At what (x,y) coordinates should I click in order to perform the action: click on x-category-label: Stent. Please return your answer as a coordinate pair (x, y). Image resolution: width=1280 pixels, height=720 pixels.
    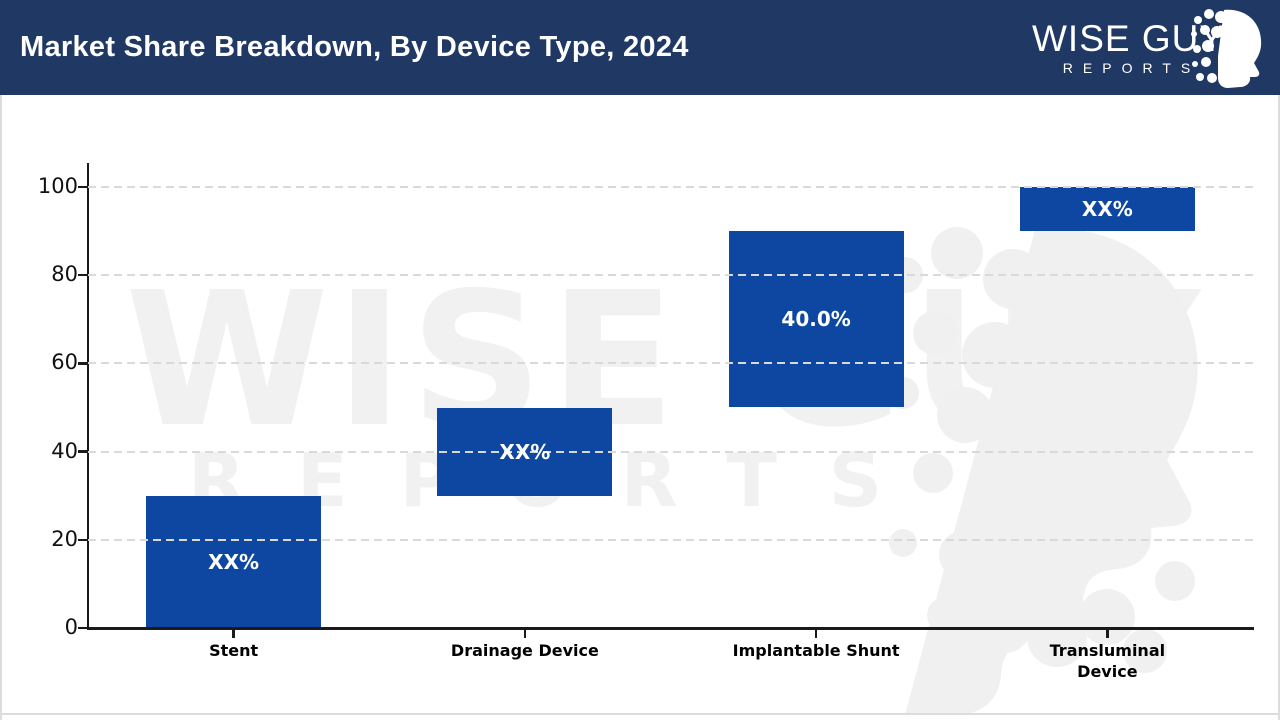
    Looking at the image, I should click on (234, 650).